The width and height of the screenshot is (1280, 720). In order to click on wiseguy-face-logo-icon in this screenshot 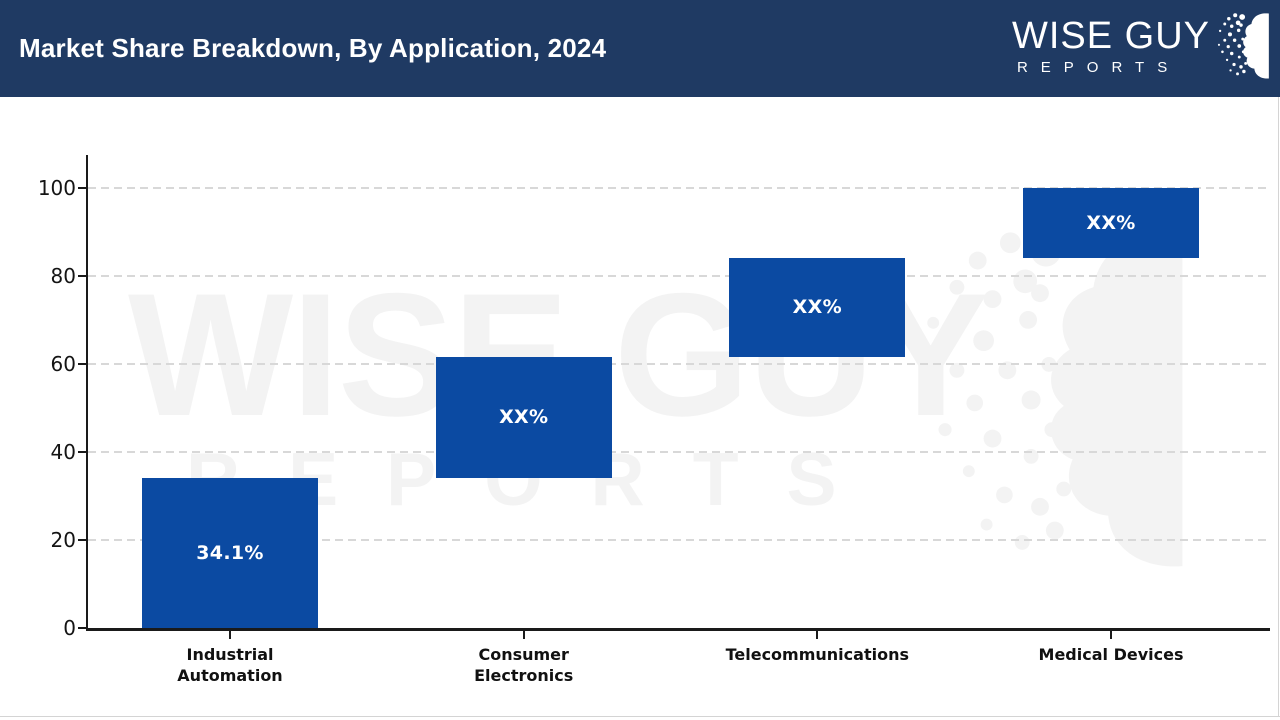, I will do `click(1241, 46)`.